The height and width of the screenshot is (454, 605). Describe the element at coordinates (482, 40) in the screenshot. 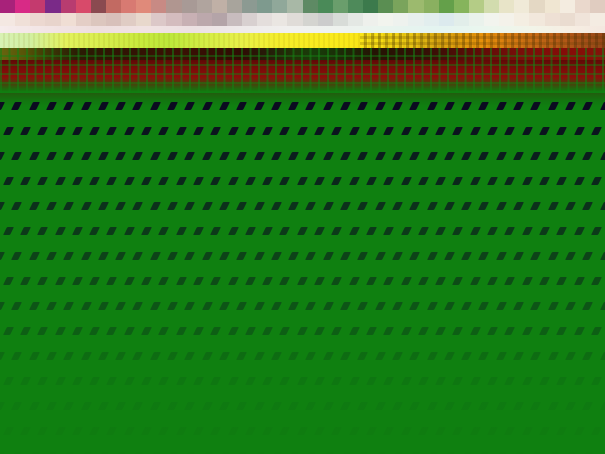

I see `orange-speckle-overlay` at that location.